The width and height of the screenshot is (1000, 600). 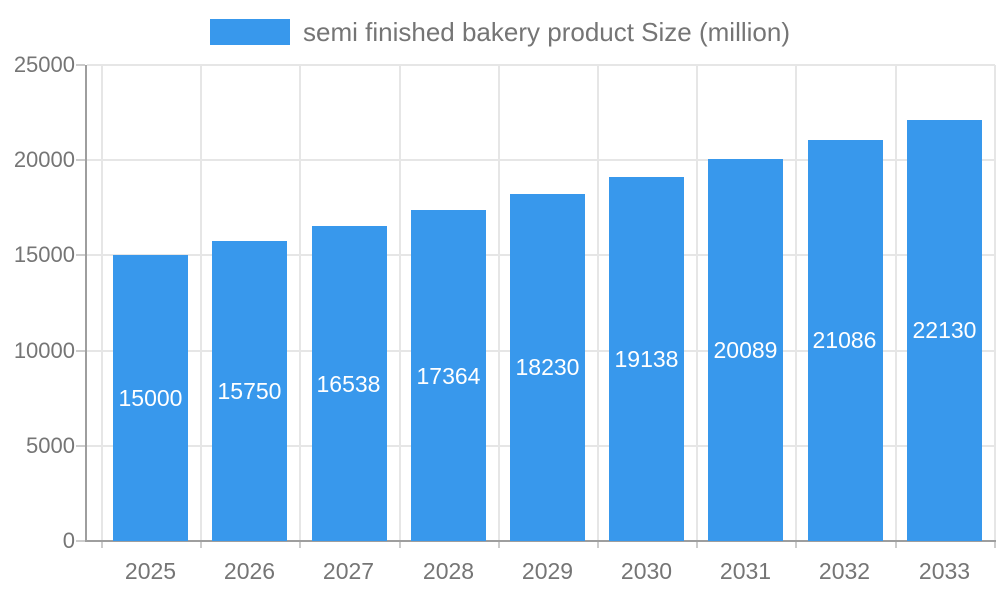 I want to click on bar-value-label: 22130, so click(x=944, y=330).